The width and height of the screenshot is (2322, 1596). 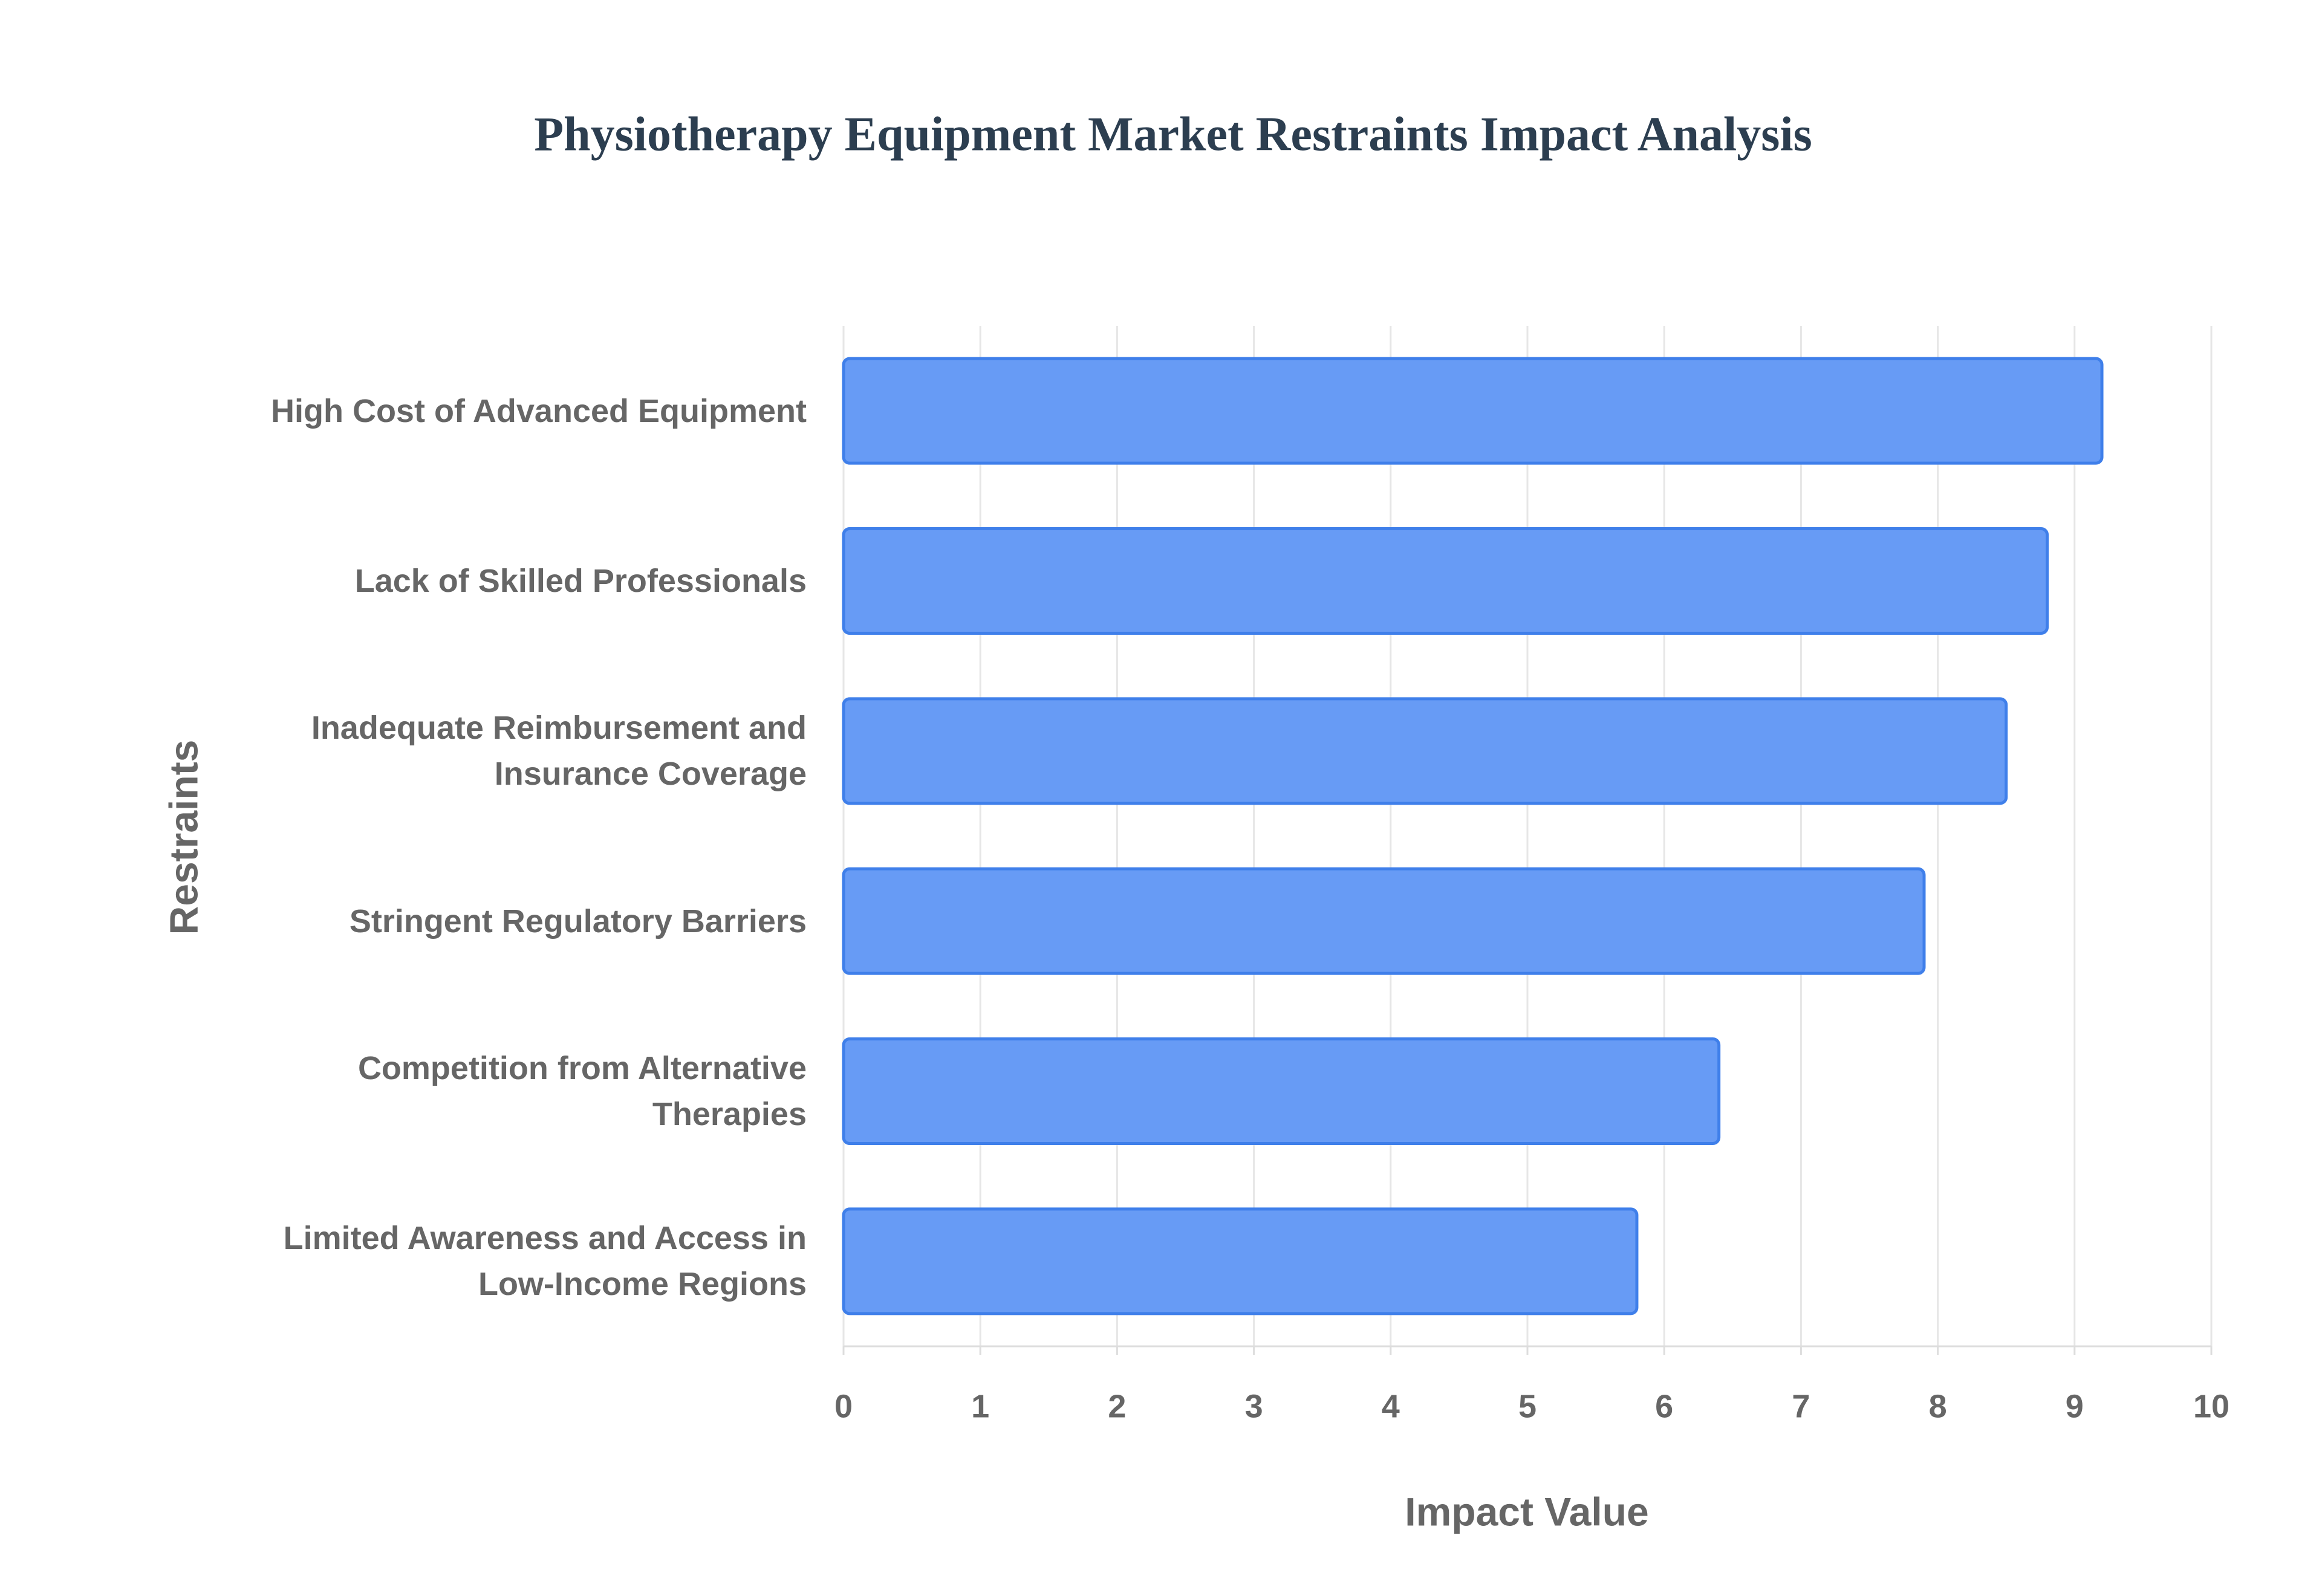 What do you see at coordinates (844, 1406) in the screenshot?
I see `x-tick-label: 0` at bounding box center [844, 1406].